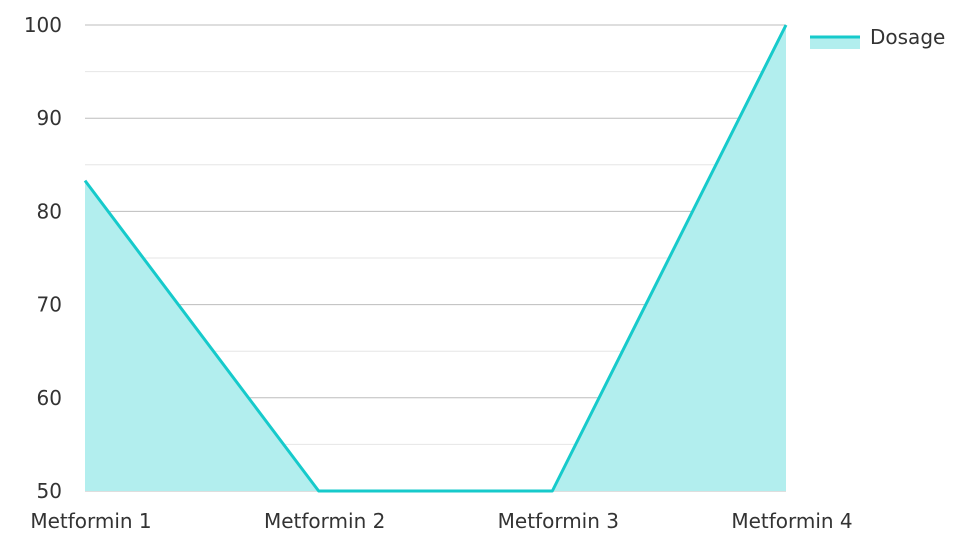 Image resolution: width=962 pixels, height=535 pixels. What do you see at coordinates (558, 520) in the screenshot?
I see `x-tick-label: Metformin 3` at bounding box center [558, 520].